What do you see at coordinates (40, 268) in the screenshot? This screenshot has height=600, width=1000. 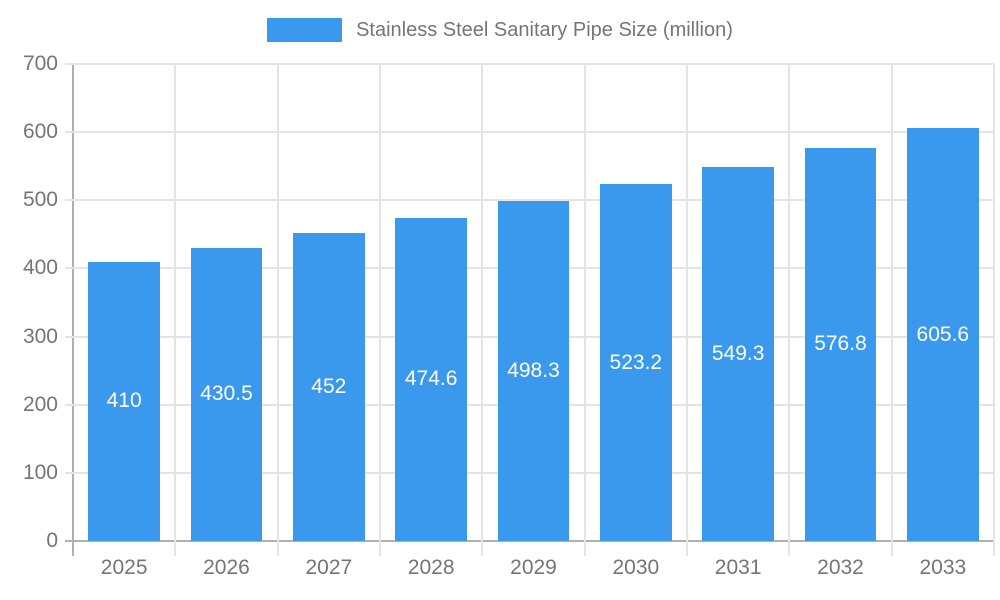 I see `y-tick-label: 400` at bounding box center [40, 268].